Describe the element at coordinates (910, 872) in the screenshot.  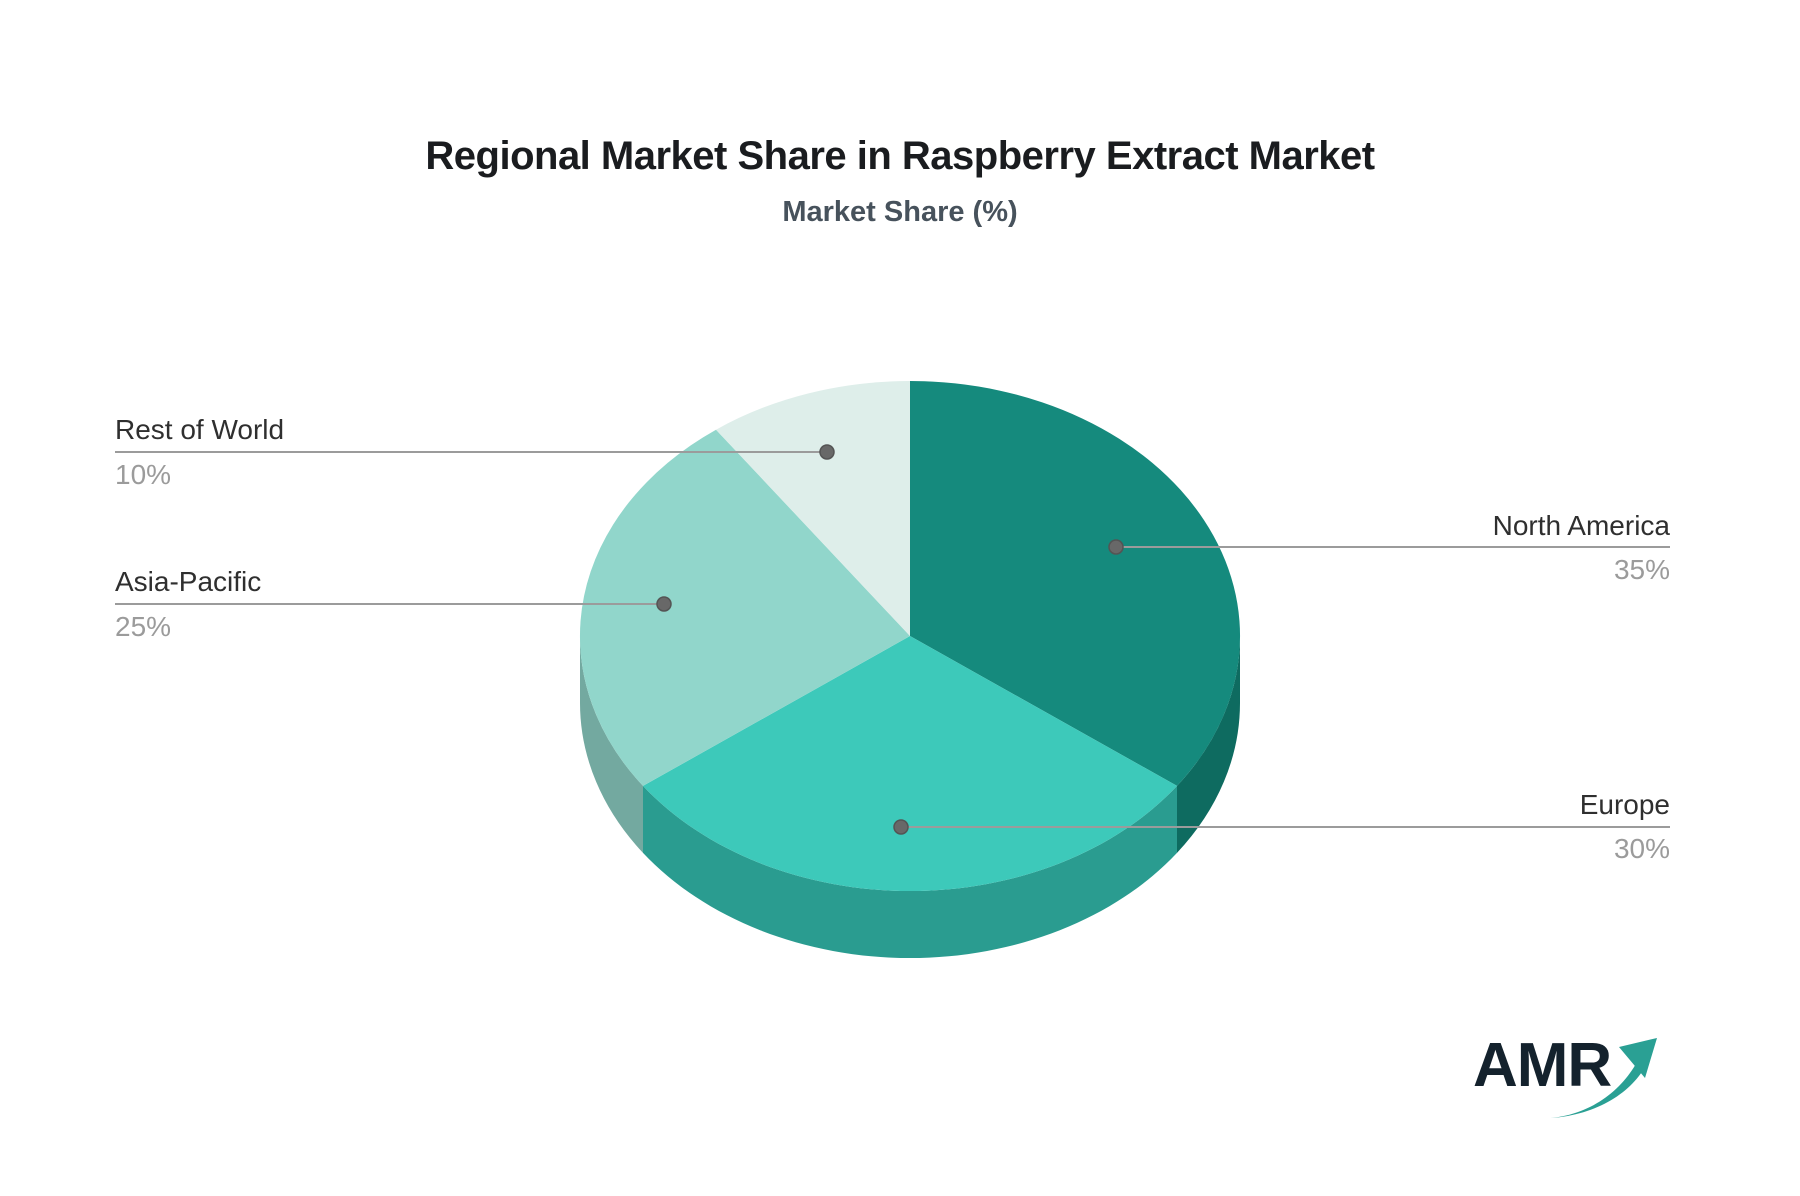
I see `pie-slice-side-europe` at that location.